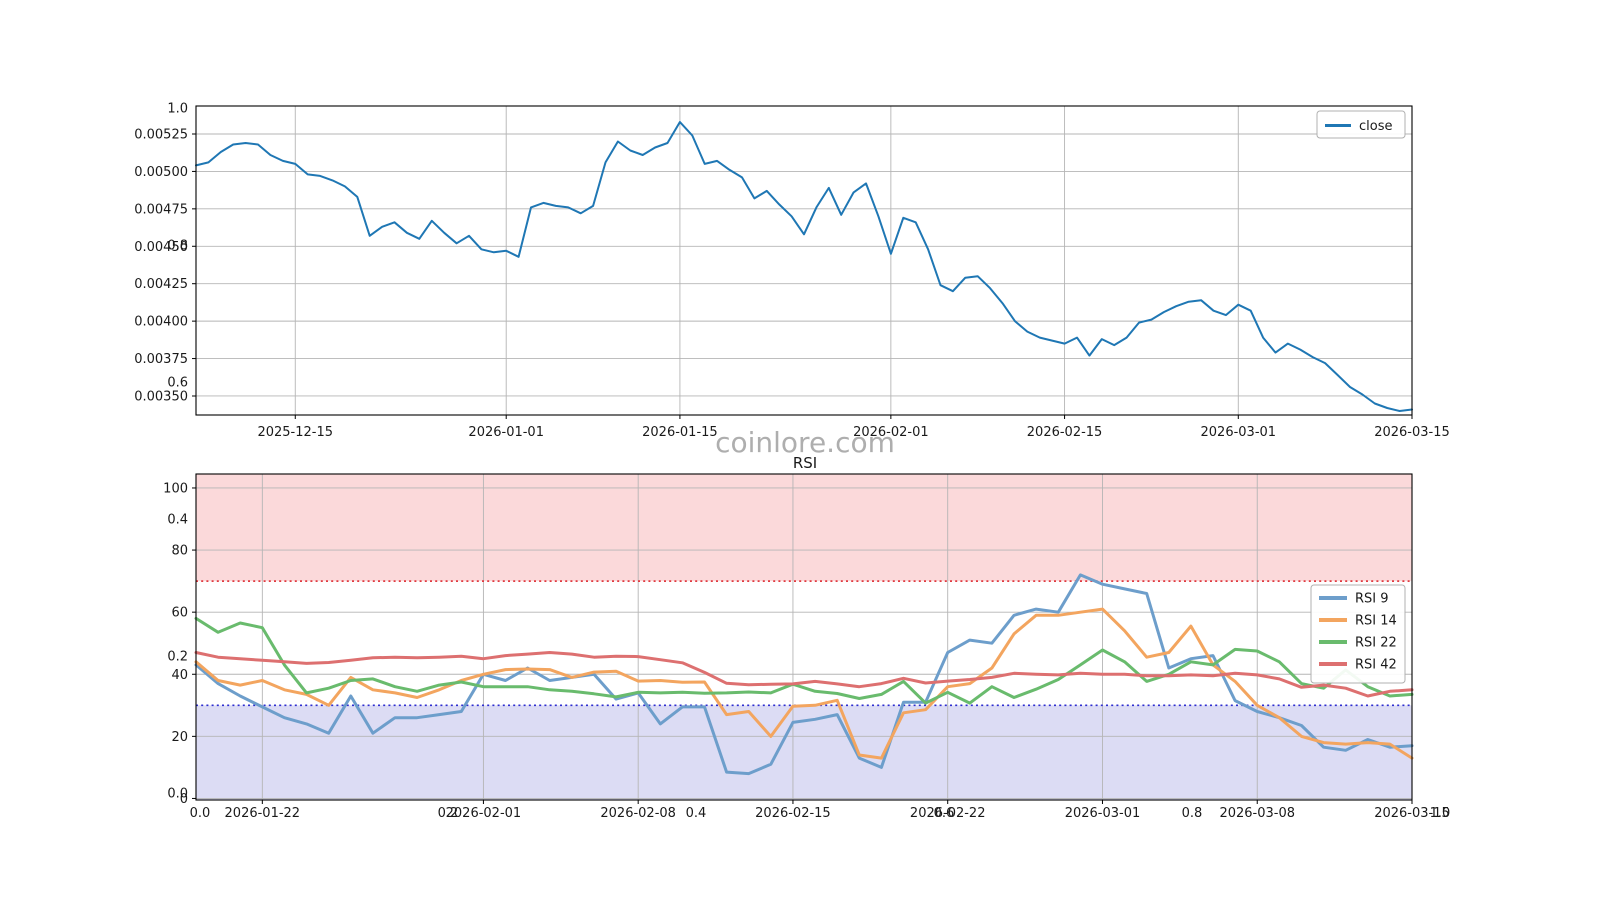  Describe the element at coordinates (161, 322) in the screenshot. I see `y-tick-label: 0.00400` at that location.